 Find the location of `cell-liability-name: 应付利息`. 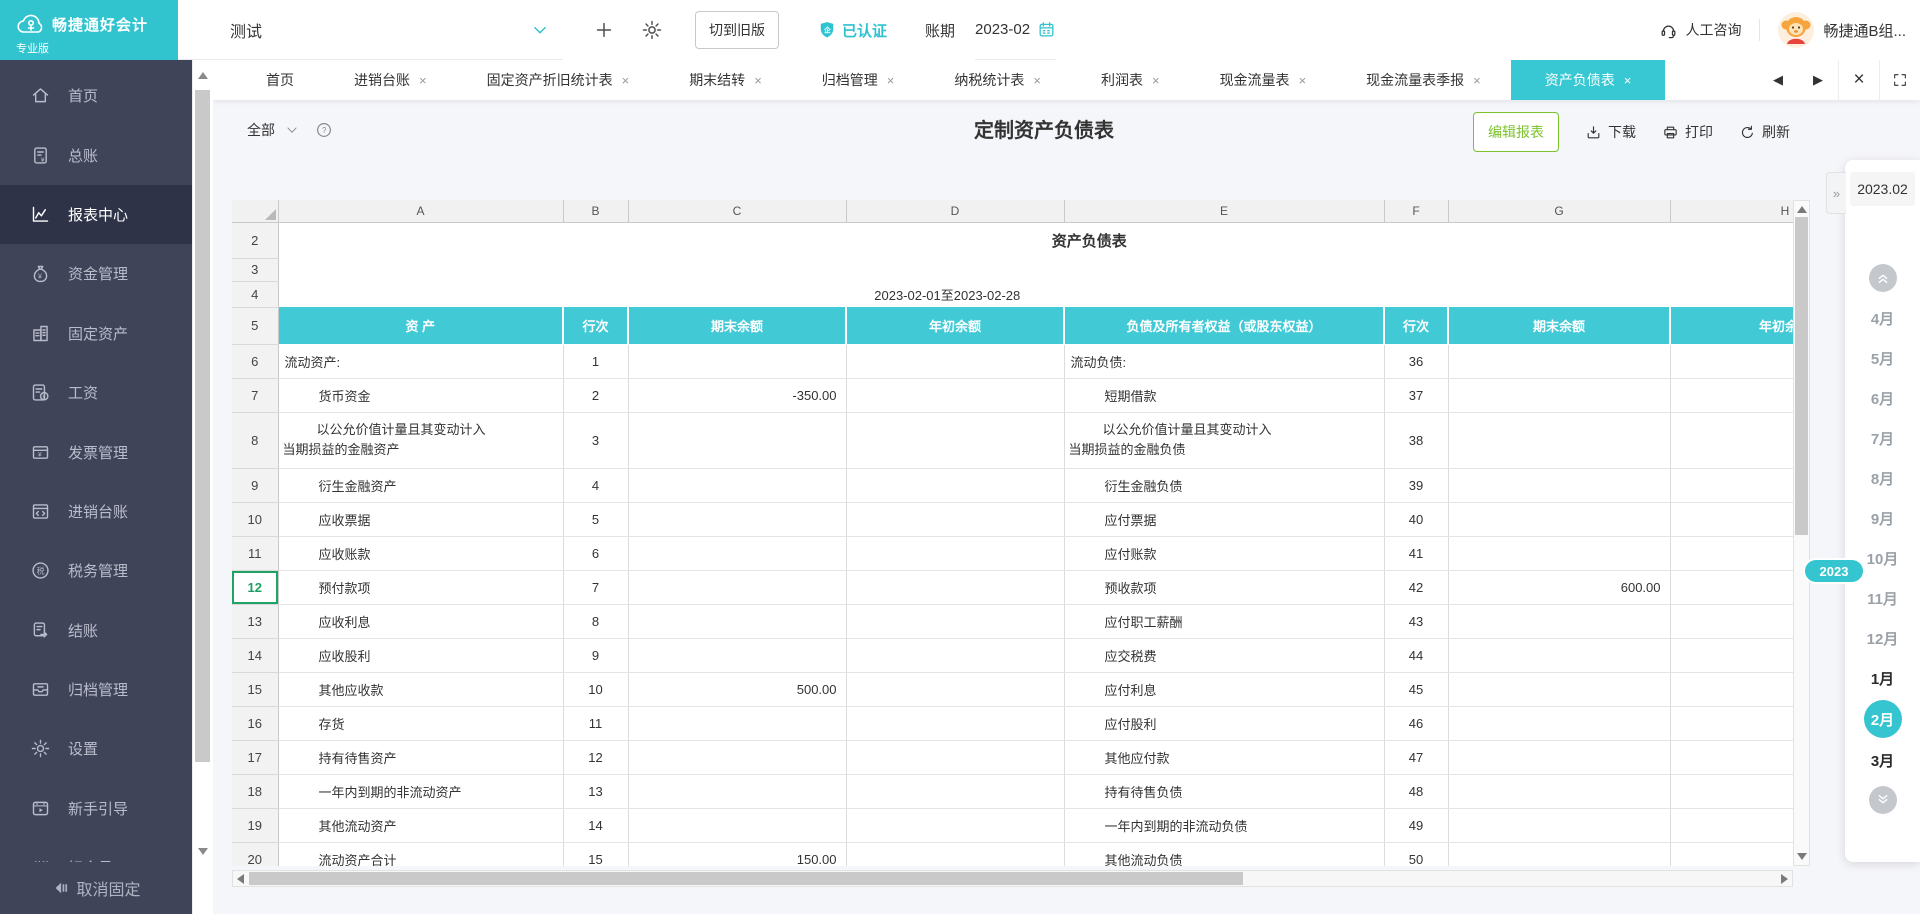

cell-liability-name: 应付利息 is located at coordinates (1224, 689).